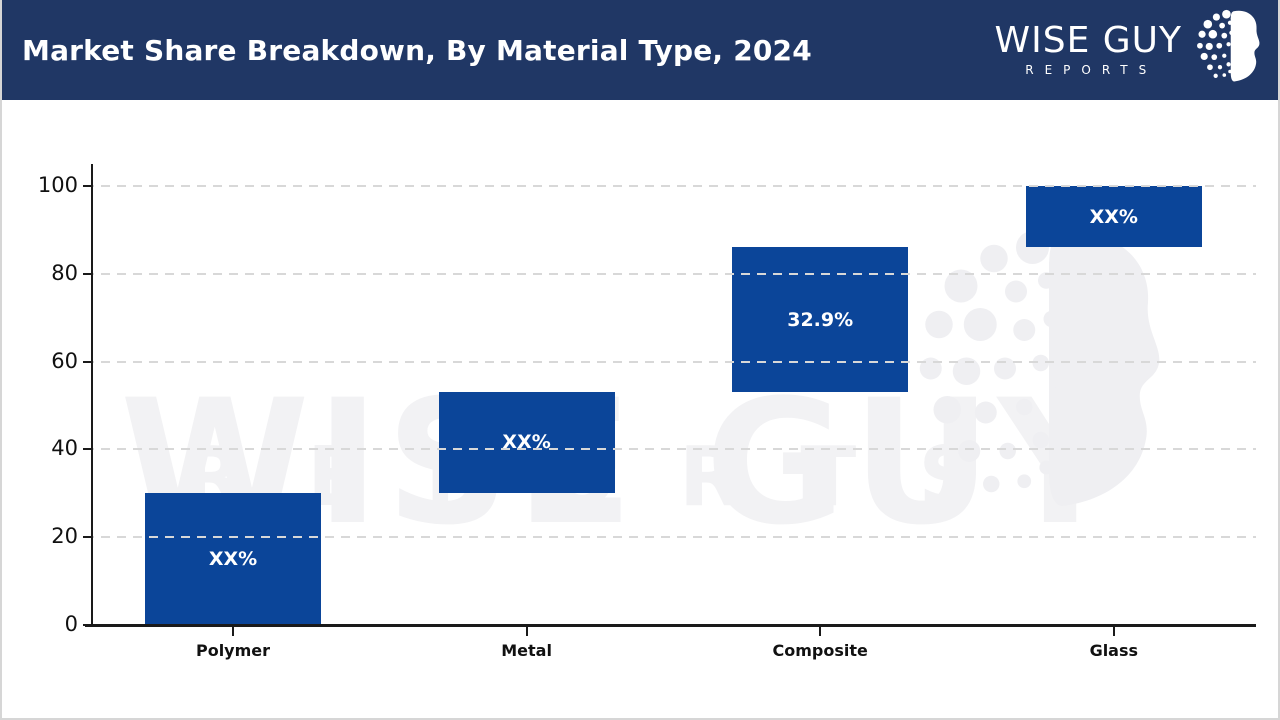 The width and height of the screenshot is (1280, 720). Describe the element at coordinates (670, 625) in the screenshot. I see `x-axis-spine` at that location.